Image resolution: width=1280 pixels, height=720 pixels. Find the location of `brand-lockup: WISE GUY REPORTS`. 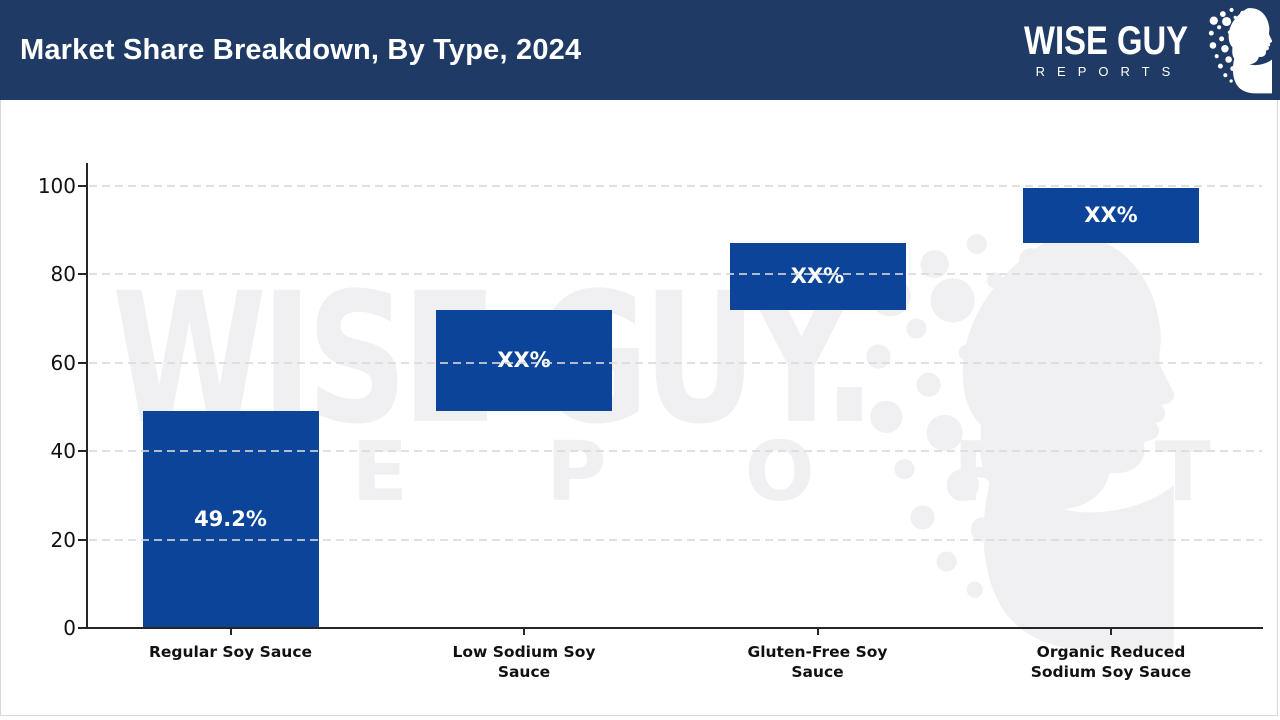

brand-lockup: WISE GUY REPORTS is located at coordinates (1139, 50).